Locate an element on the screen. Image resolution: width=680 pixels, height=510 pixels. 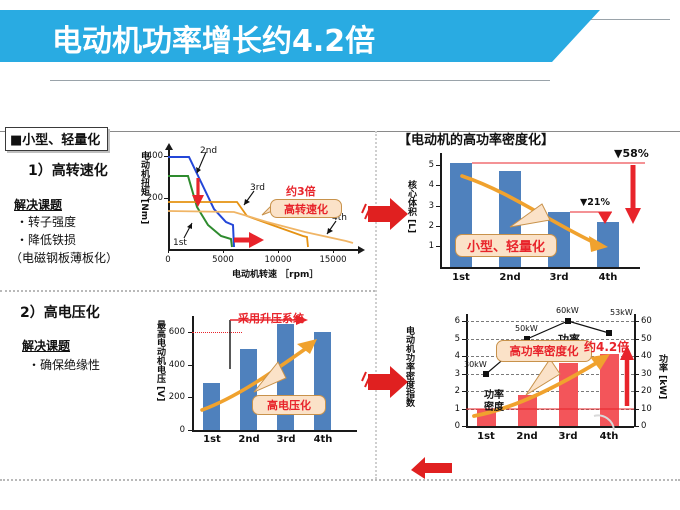
chart2-ylabel-400: 400 is located at coordinates (176, 365).